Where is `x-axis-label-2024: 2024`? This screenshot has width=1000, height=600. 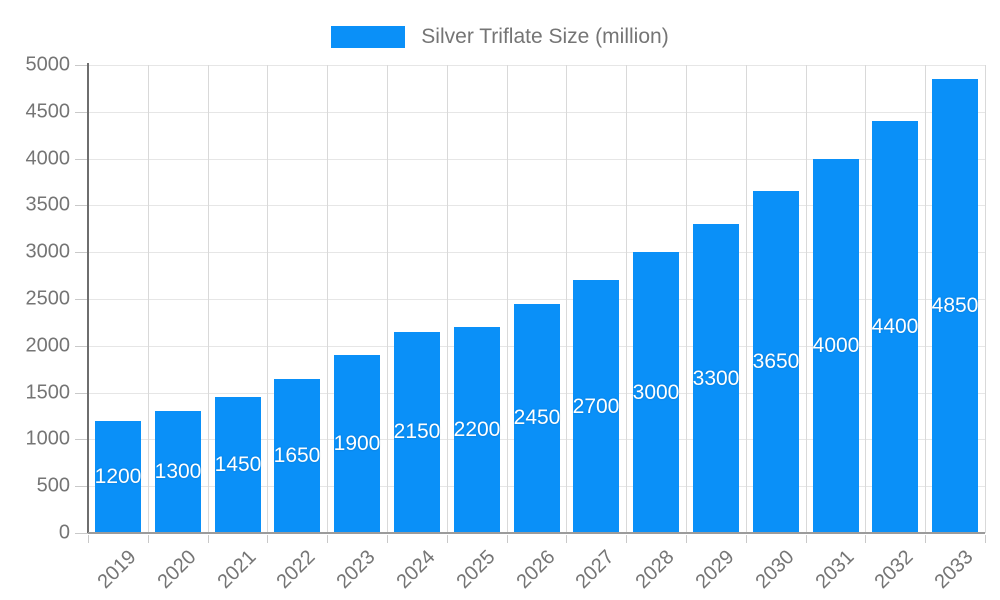 x-axis-label-2024: 2024 is located at coordinates (416, 570).